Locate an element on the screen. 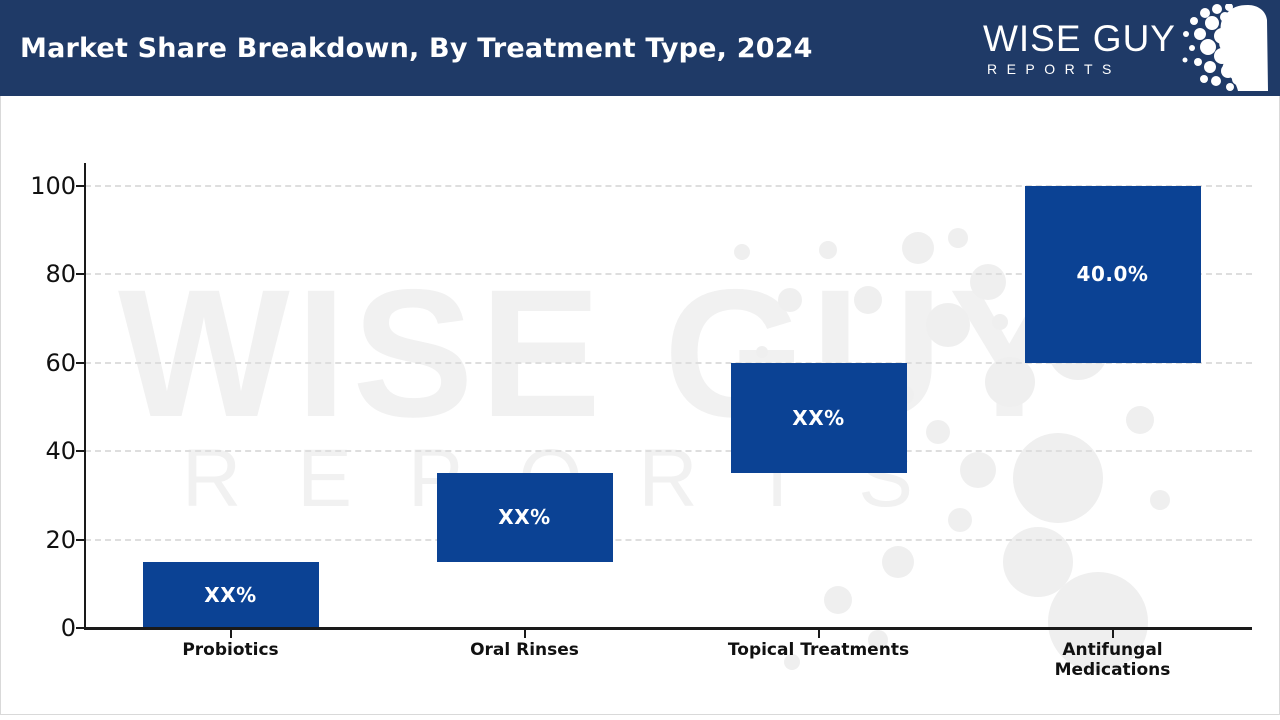 This screenshot has width=1280, height=720. y-axis-tick-label: 20 is located at coordinates (60, 539).